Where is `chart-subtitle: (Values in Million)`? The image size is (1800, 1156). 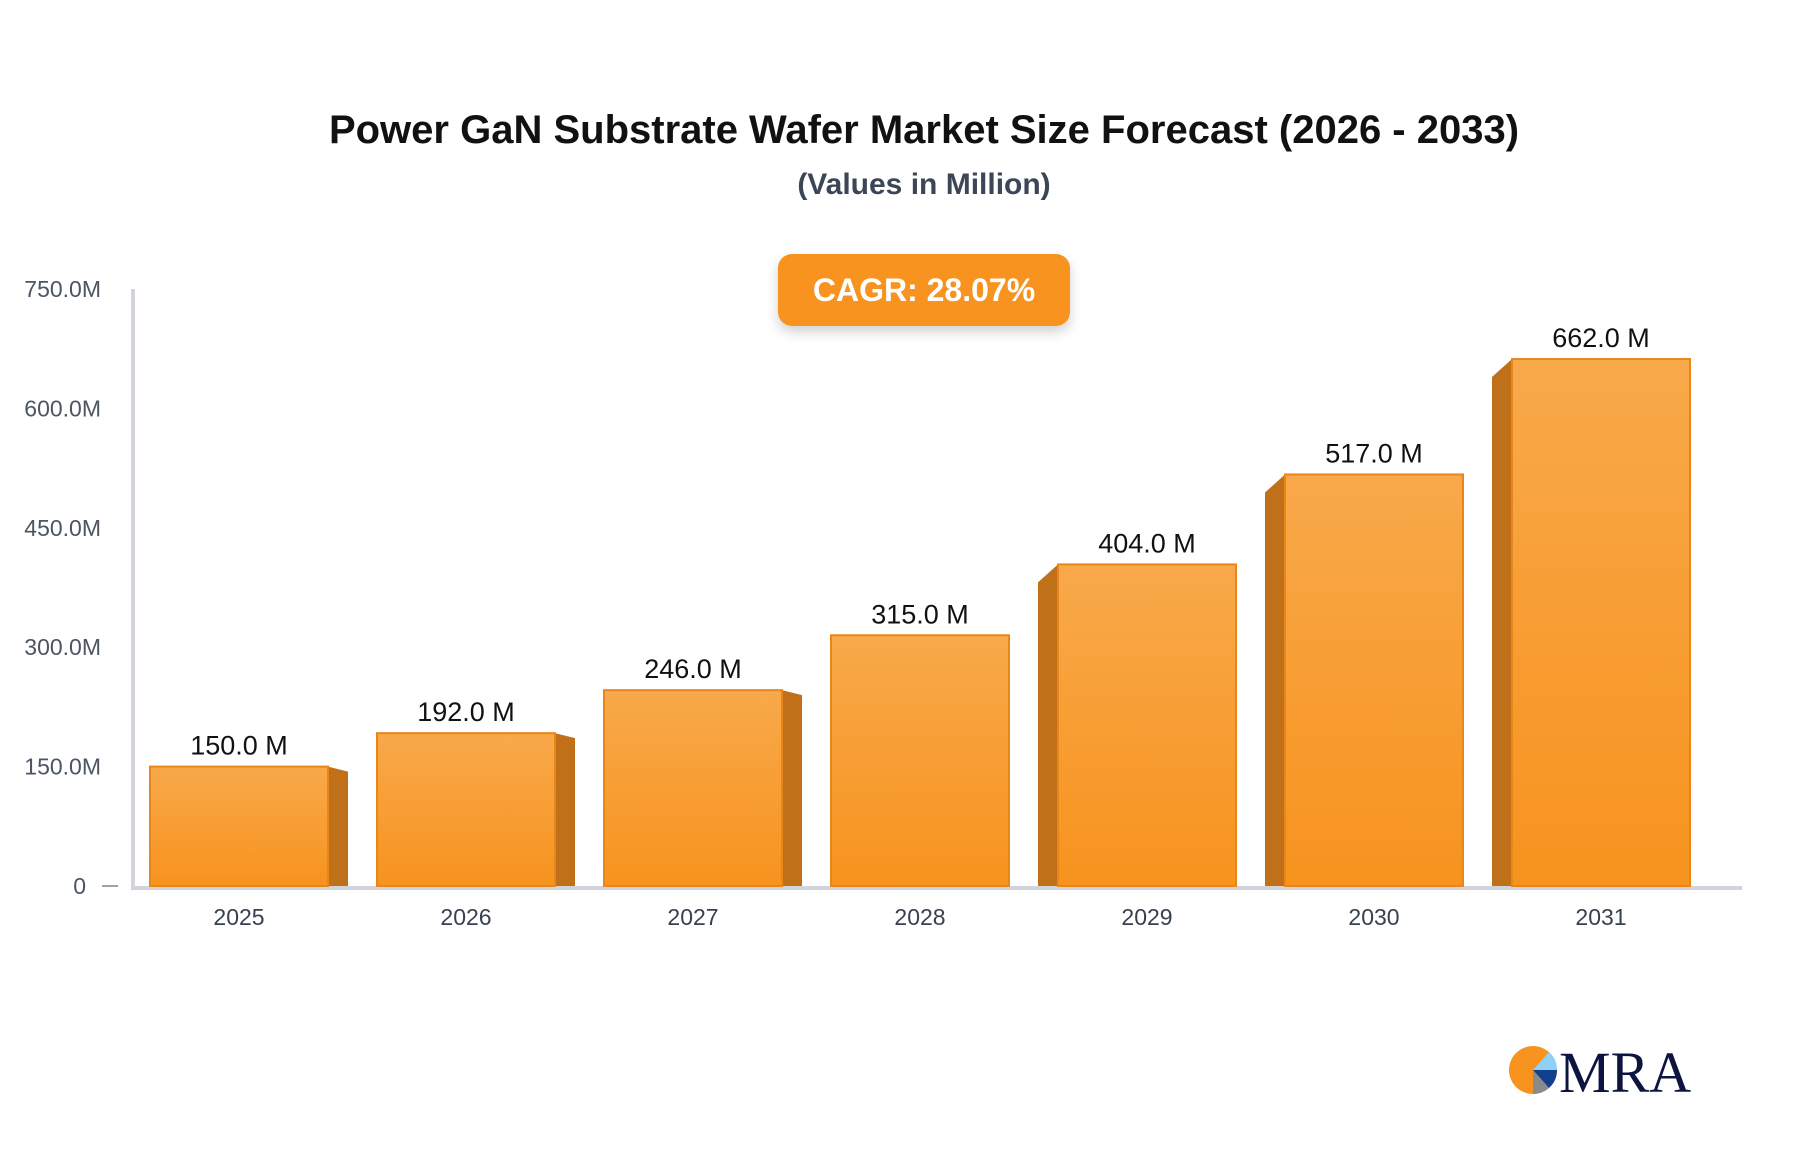
chart-subtitle: (Values in Million) is located at coordinates (924, 184).